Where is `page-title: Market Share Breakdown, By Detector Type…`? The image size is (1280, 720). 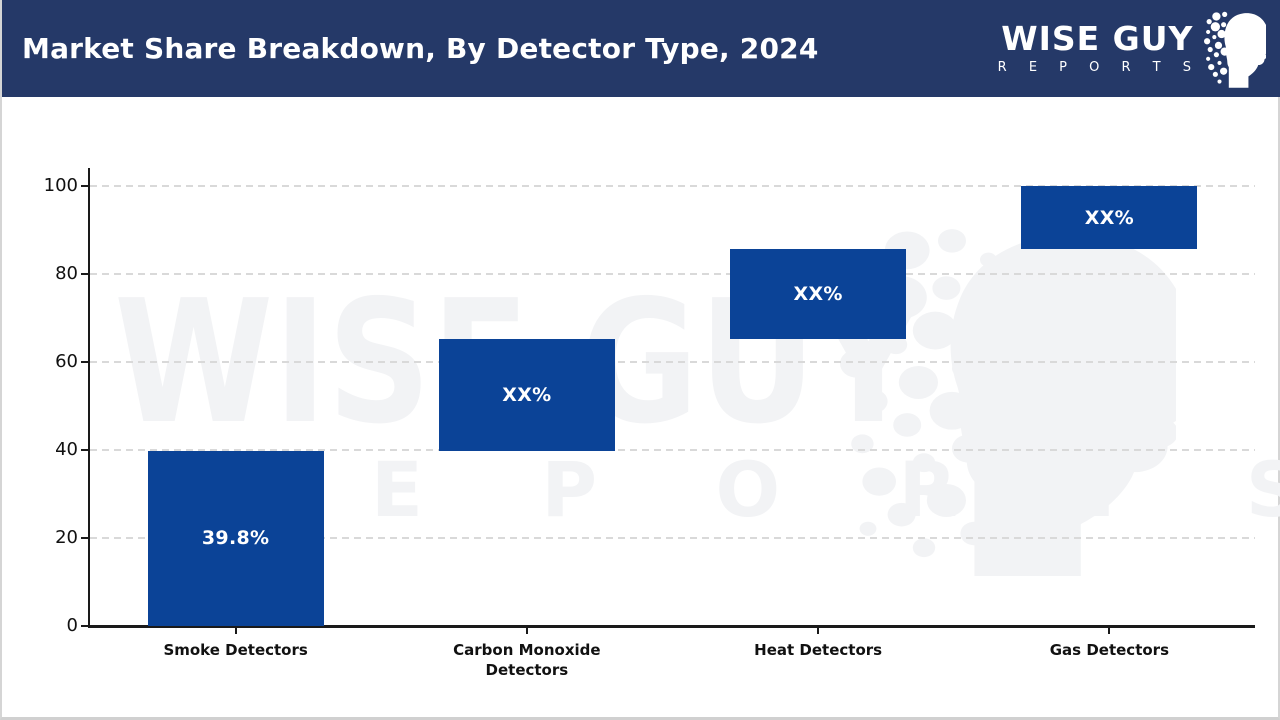
page-title: Market Share Breakdown, By Detector Type… is located at coordinates (420, 48).